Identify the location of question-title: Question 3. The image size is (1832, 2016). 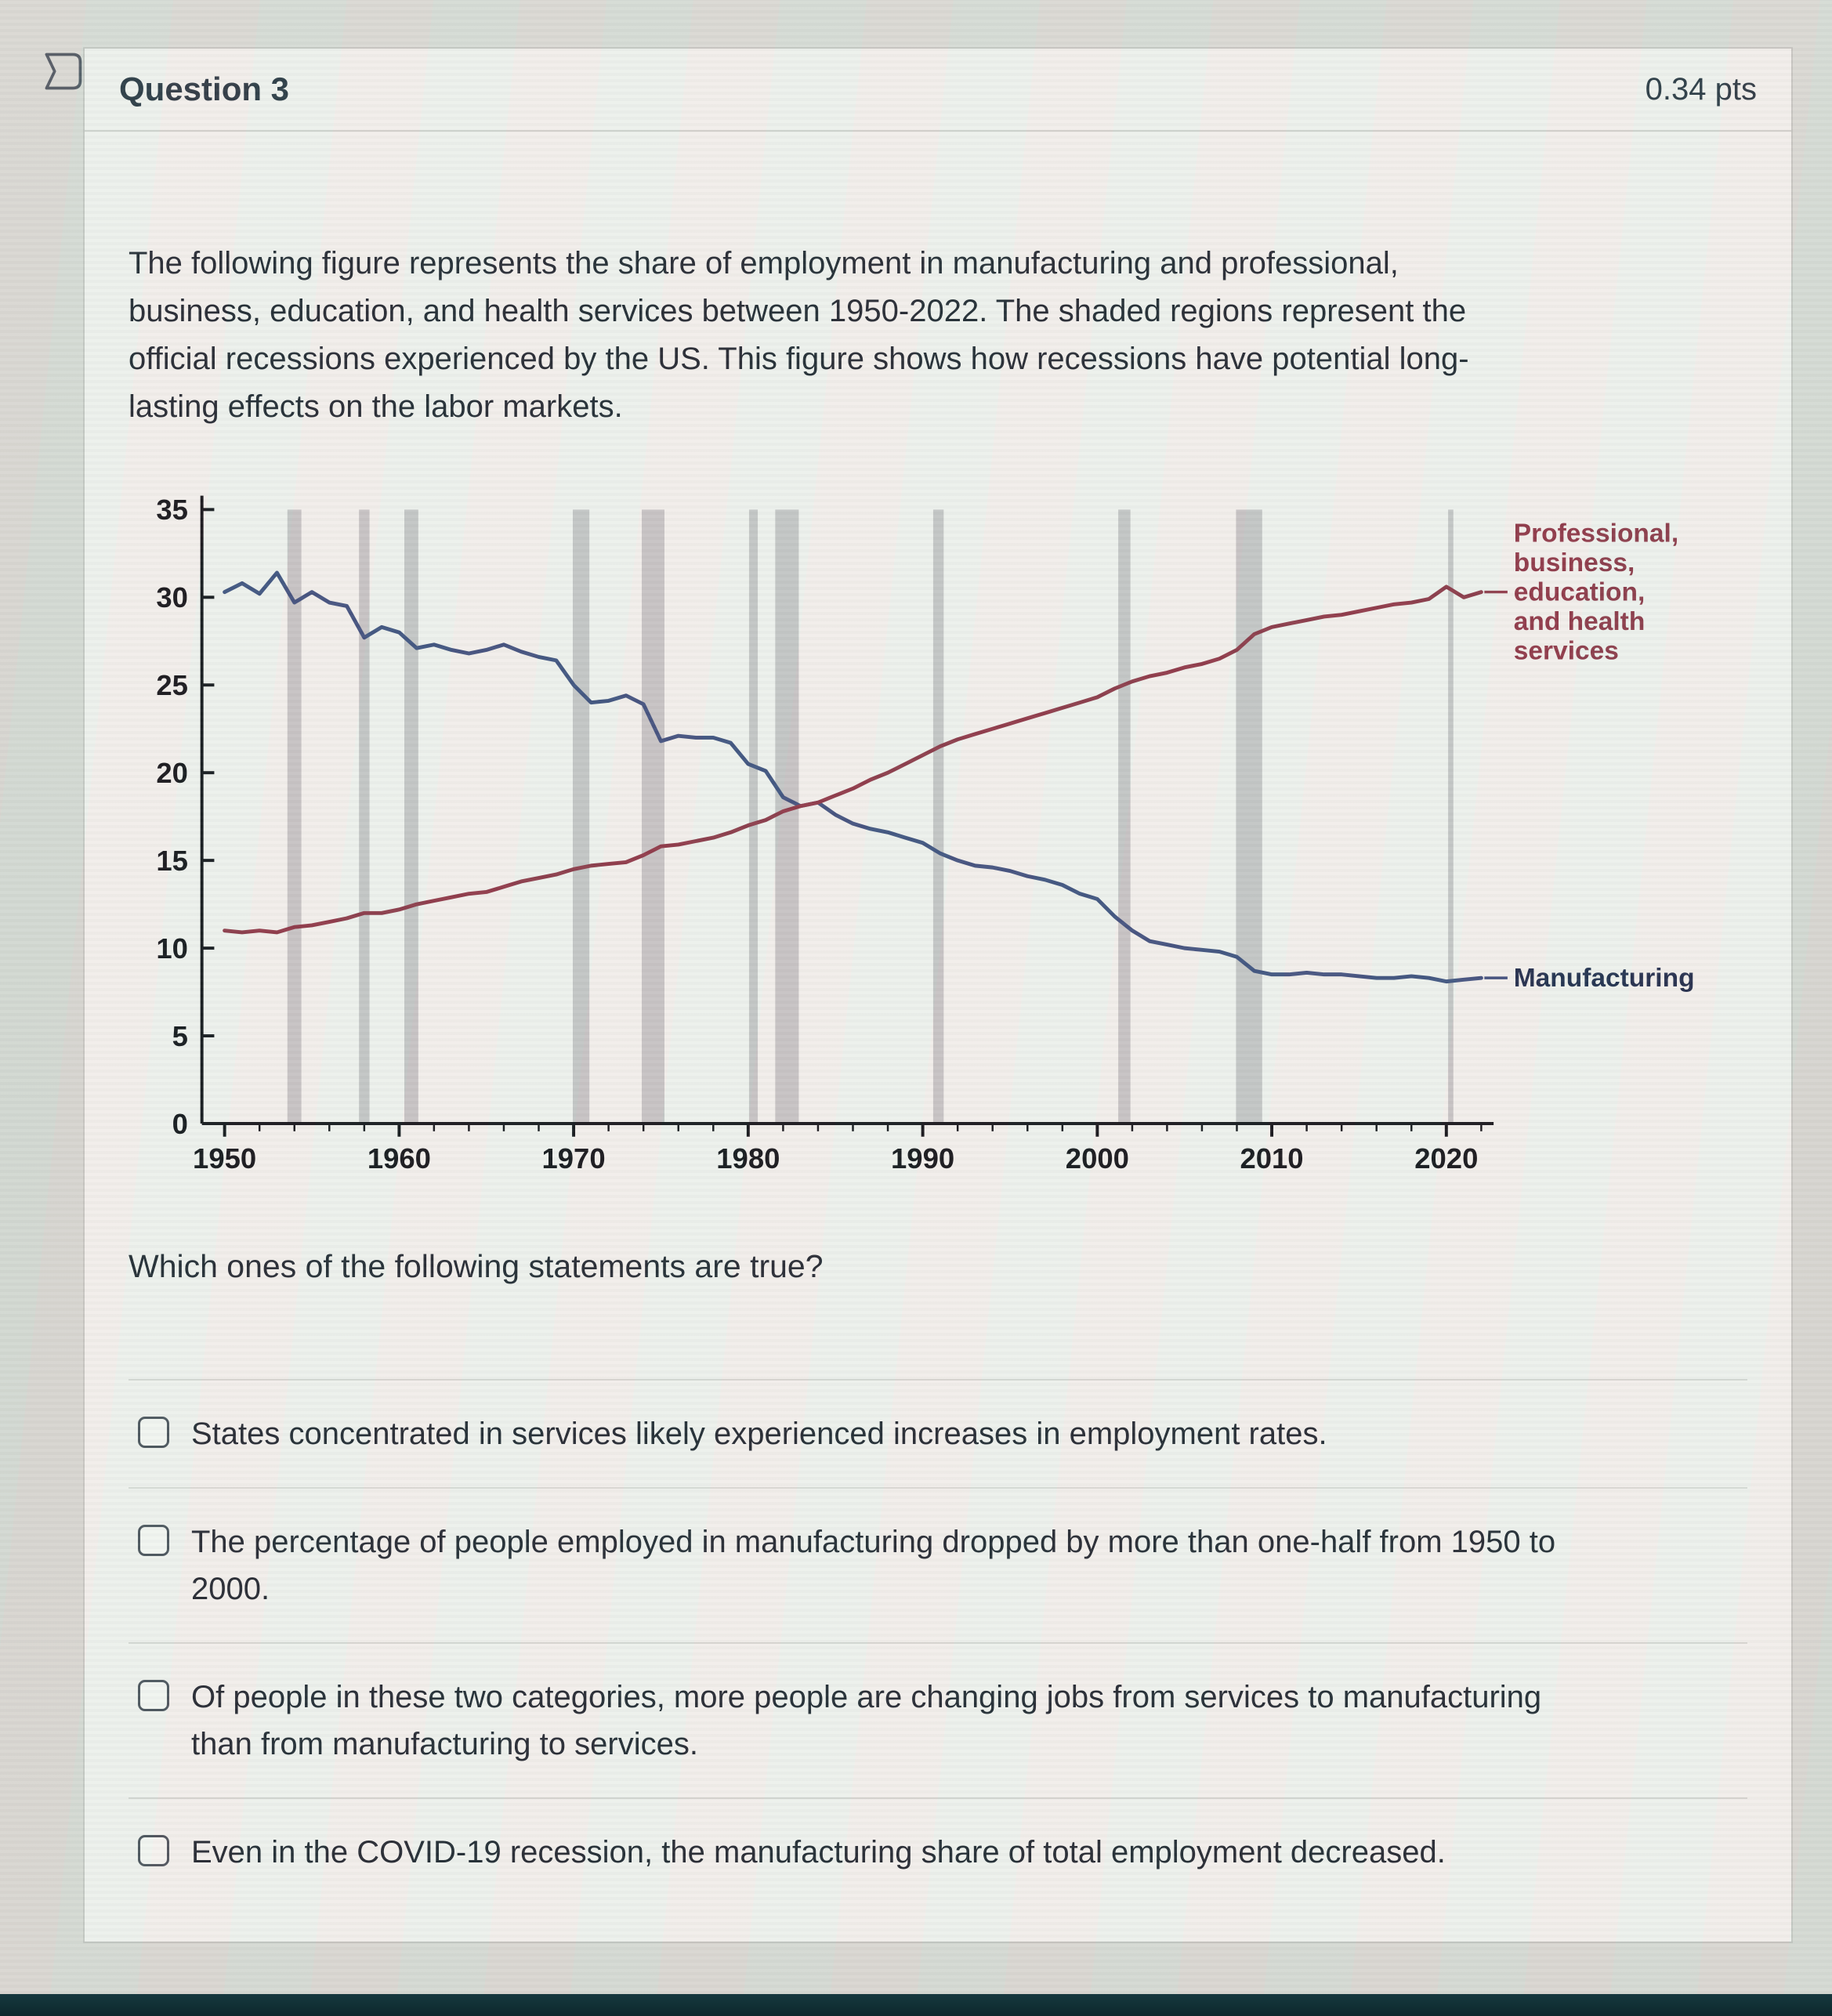
(204, 89).